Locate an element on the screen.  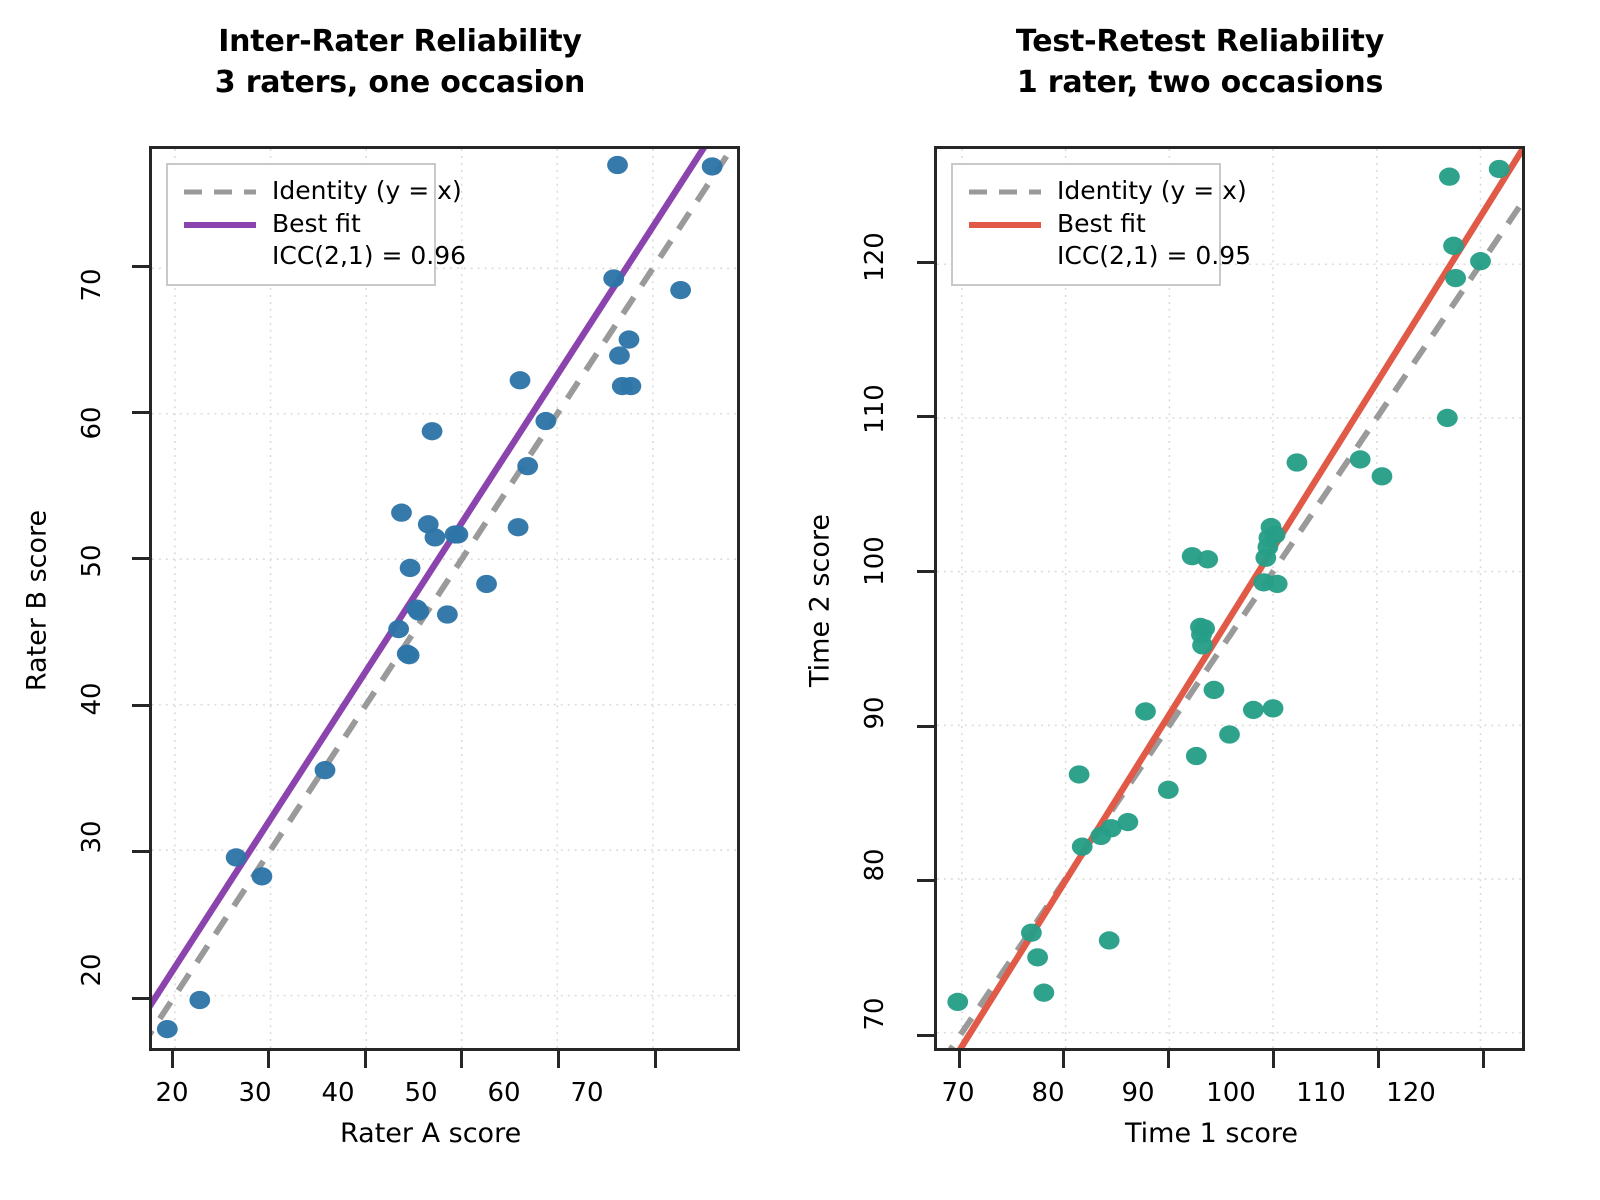
panel-title-line2: 1 rater, two occasions is located at coordinates (1200, 82).